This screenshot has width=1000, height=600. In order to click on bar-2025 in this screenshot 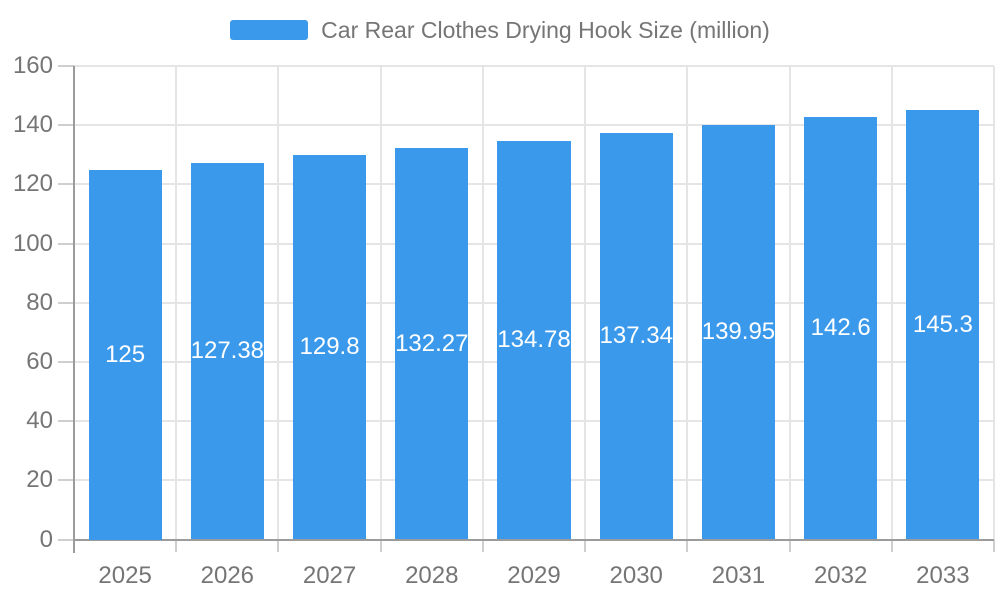, I will do `click(125, 354)`.